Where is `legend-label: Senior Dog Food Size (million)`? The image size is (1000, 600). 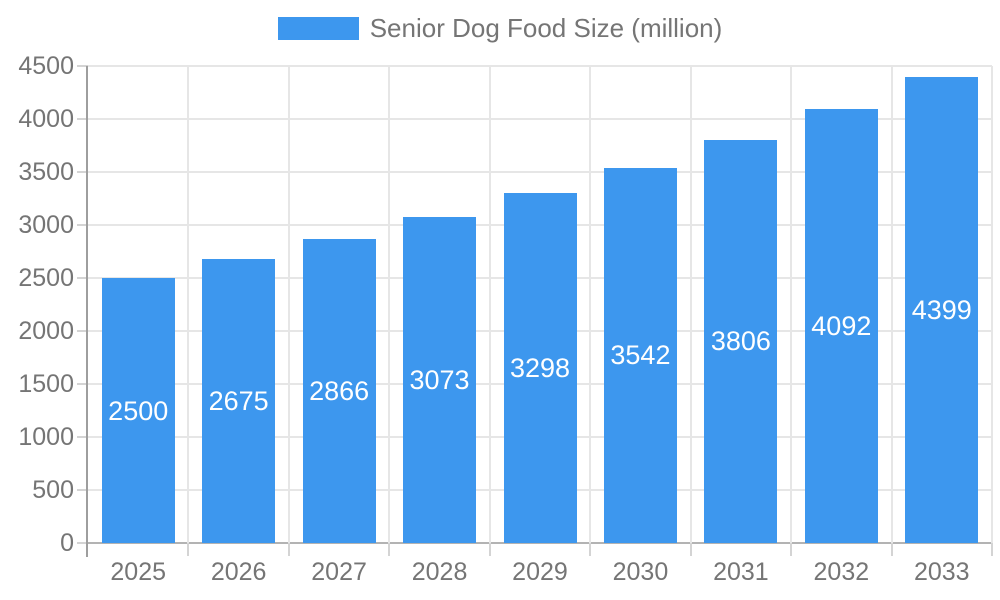
legend-label: Senior Dog Food Size (million) is located at coordinates (546, 28).